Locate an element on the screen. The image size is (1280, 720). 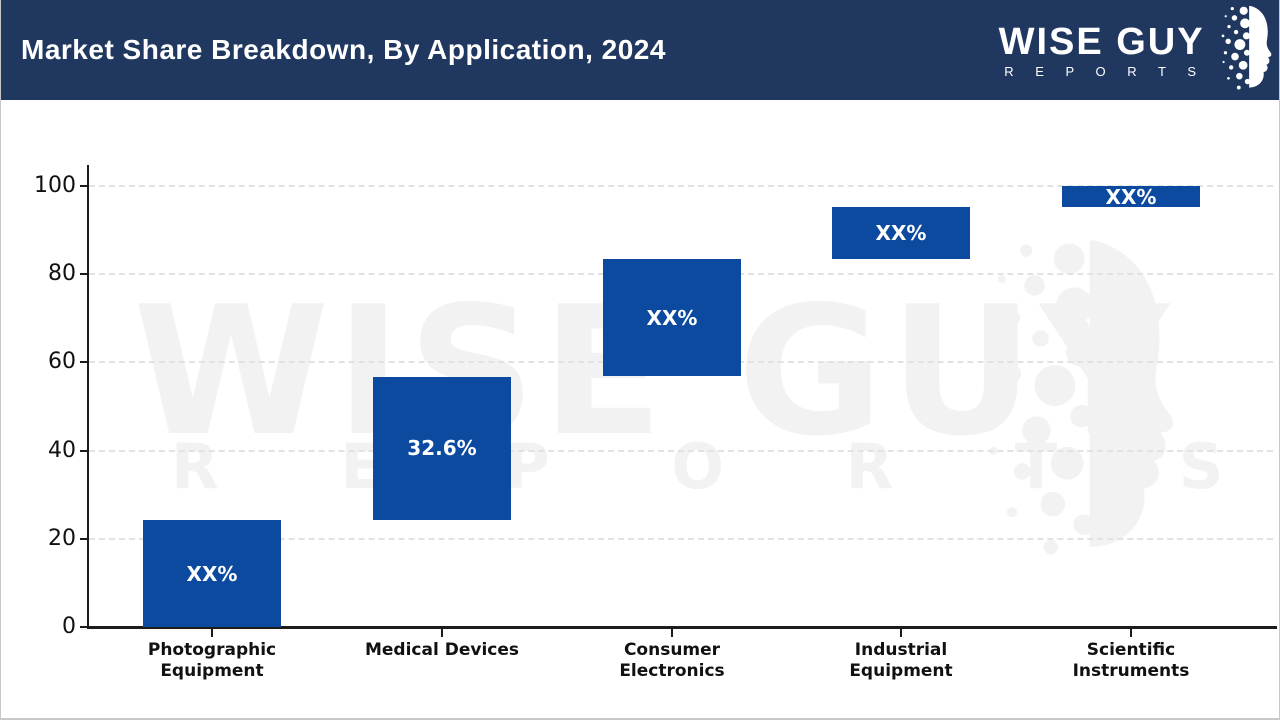
brand-logo-text: WISE GUY R E P O R T S is located at coordinates (1101, 50).